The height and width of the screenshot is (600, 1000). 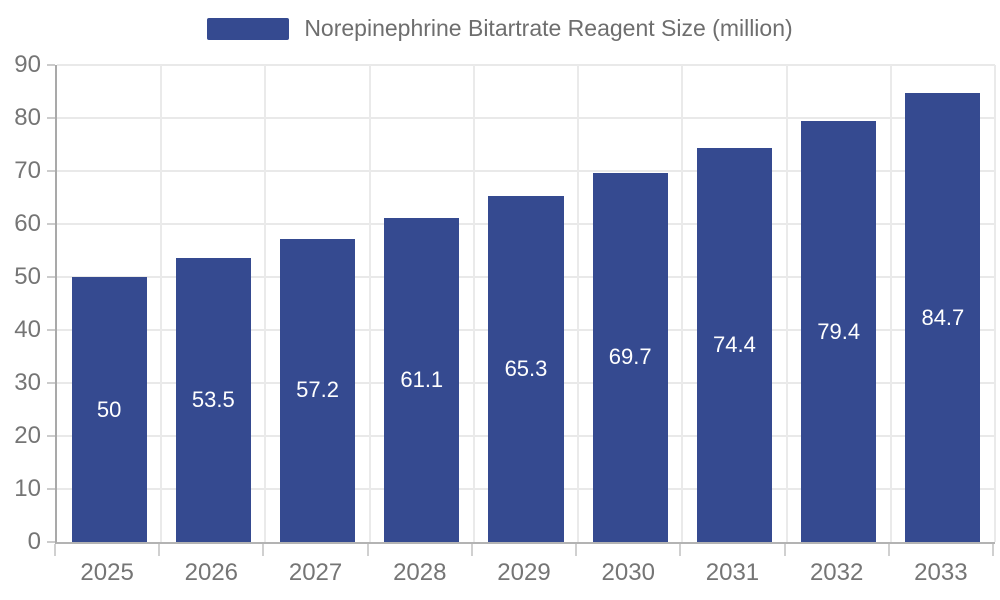 I want to click on bar-value-label: 50, so click(x=109, y=409).